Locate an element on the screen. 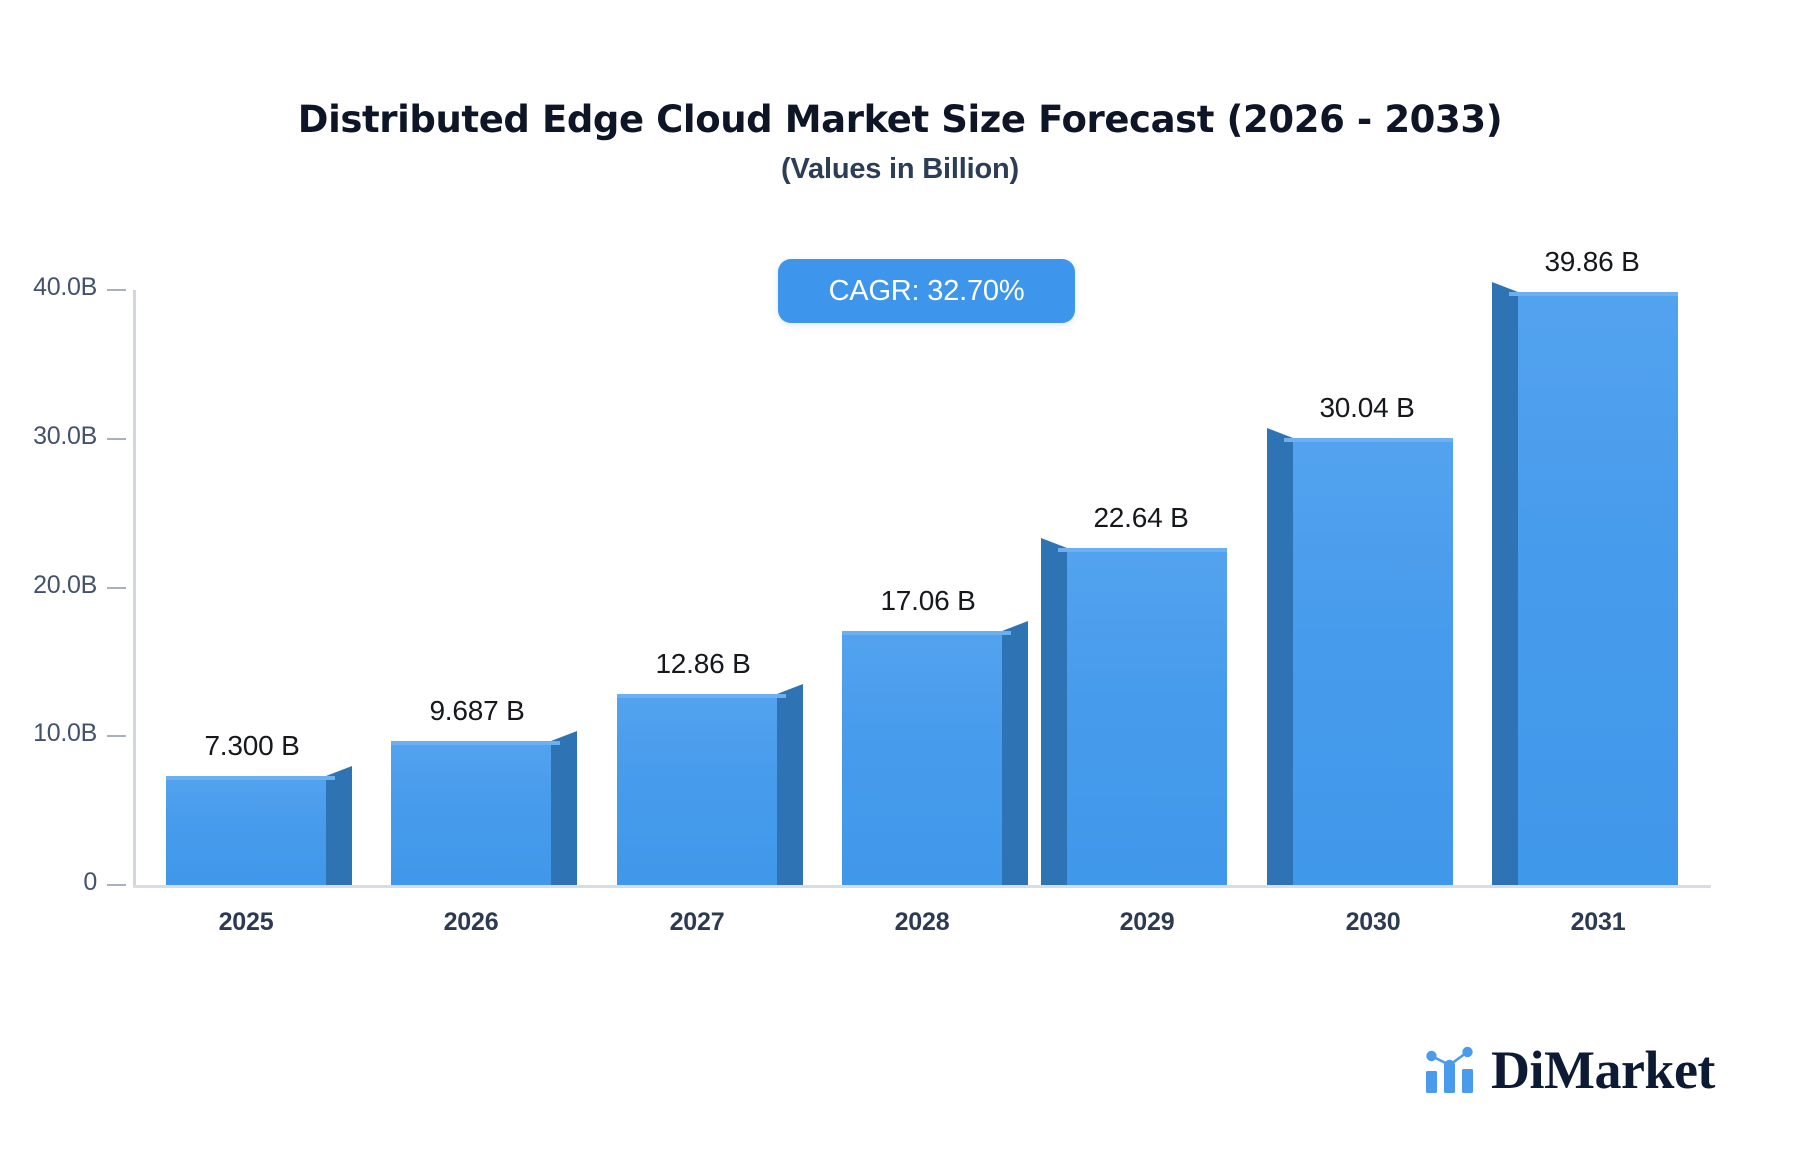  y-axis-line is located at coordinates (134, 588).